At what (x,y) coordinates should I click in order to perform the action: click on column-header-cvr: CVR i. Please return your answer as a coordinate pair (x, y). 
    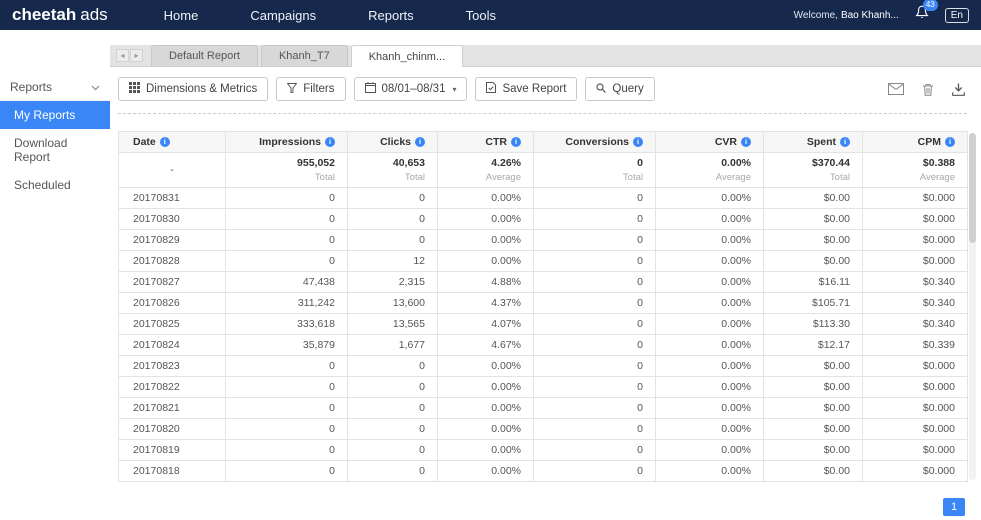
    Looking at the image, I should click on (709, 142).